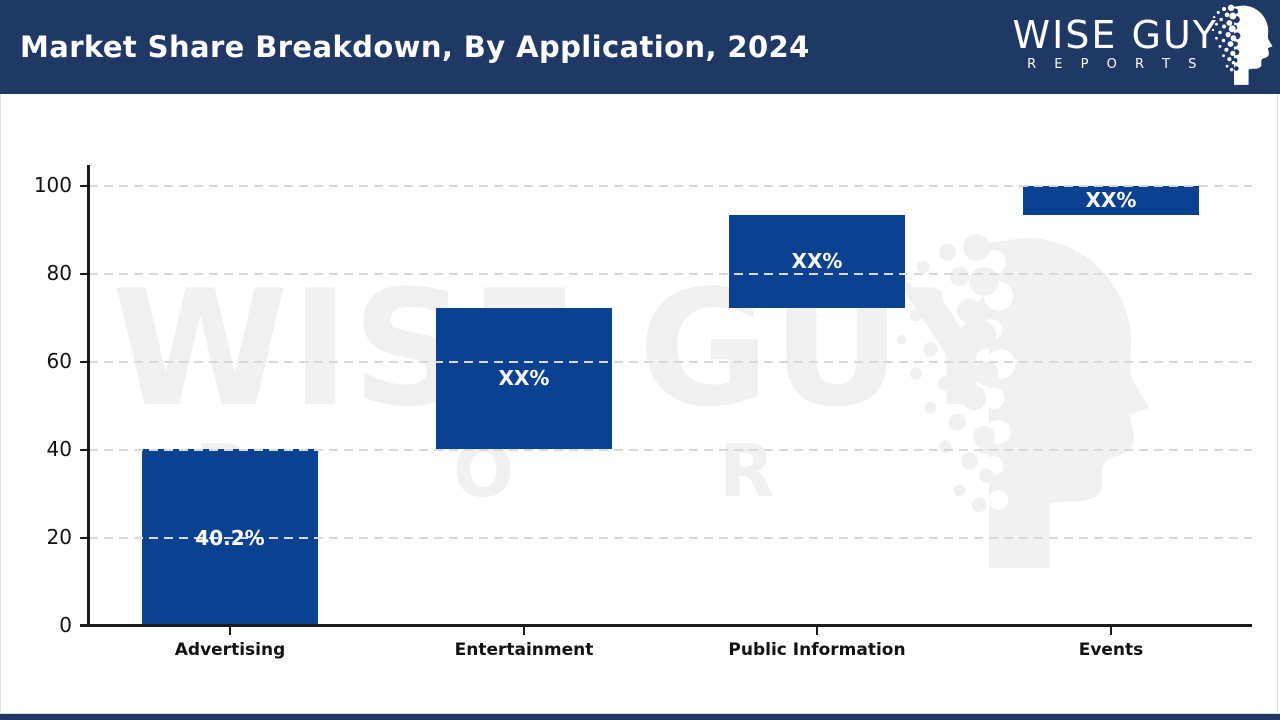  I want to click on x-category-label: Advertising, so click(230, 650).